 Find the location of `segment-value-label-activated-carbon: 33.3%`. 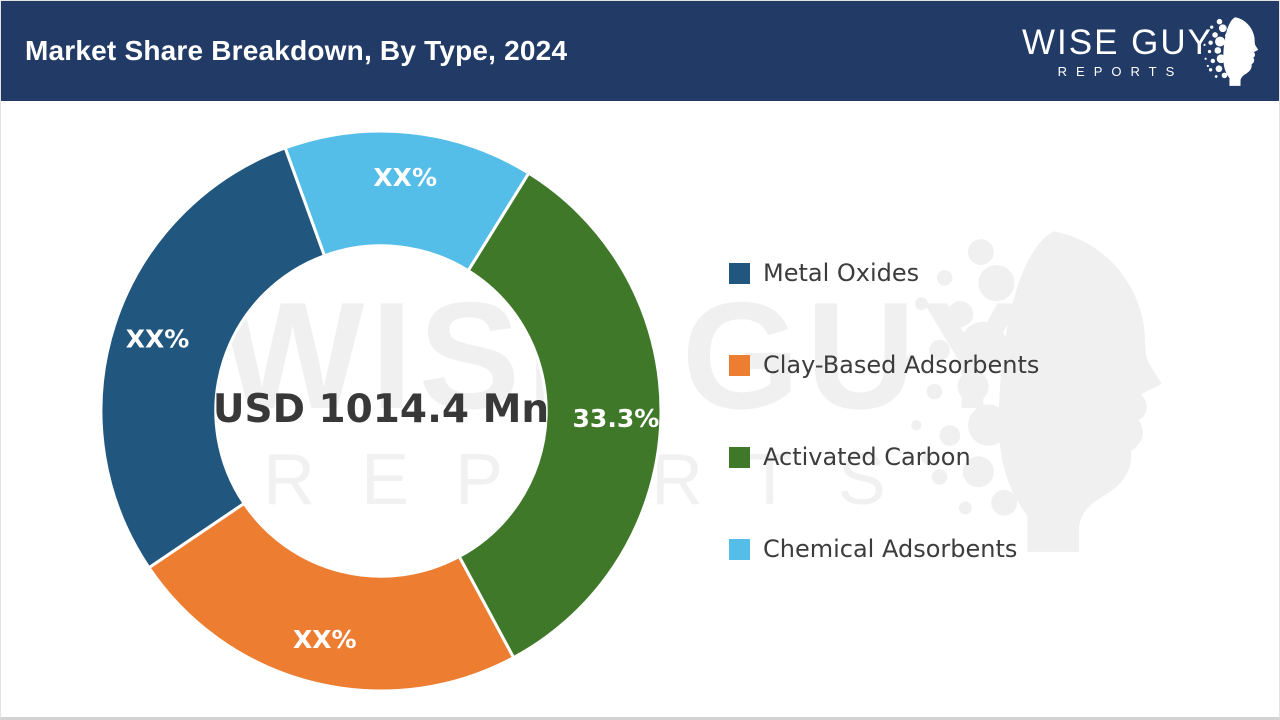

segment-value-label-activated-carbon: 33.3% is located at coordinates (616, 418).